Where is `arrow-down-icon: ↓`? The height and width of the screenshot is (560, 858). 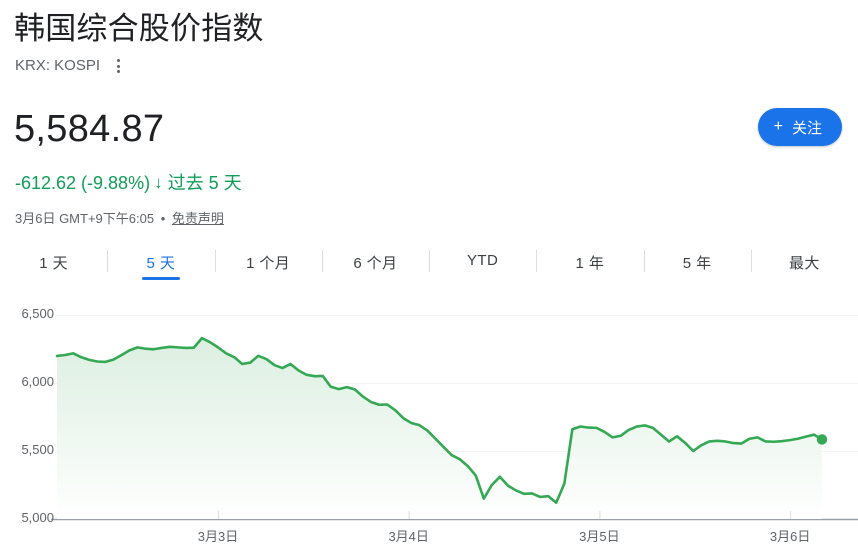 arrow-down-icon: ↓ is located at coordinates (158, 182).